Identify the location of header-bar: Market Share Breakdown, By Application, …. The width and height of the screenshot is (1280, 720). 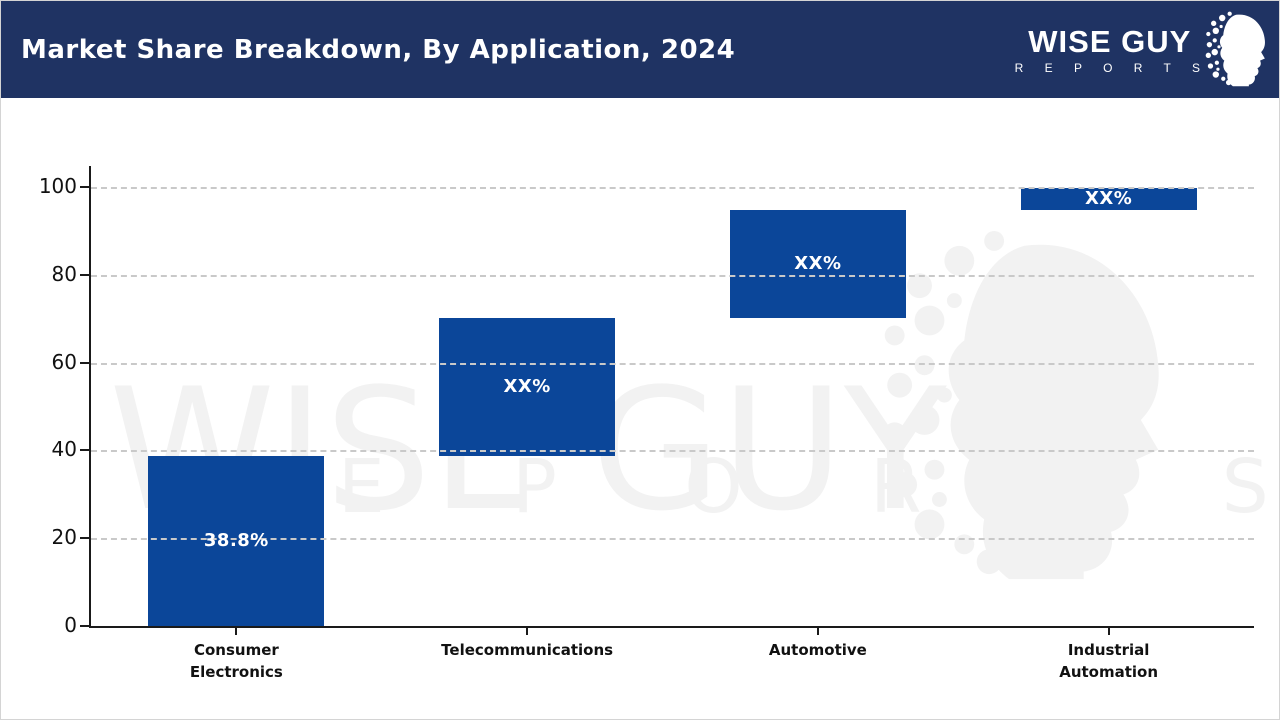
(640, 49).